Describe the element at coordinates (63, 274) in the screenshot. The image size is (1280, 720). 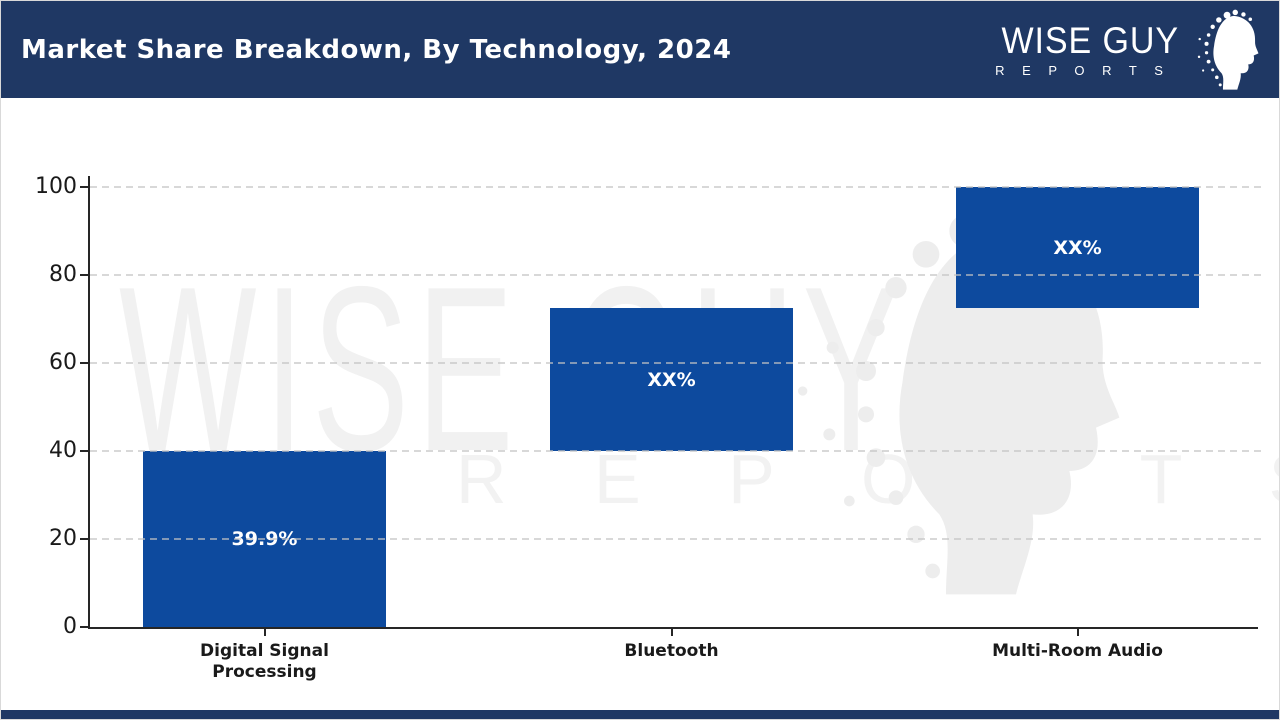
I see `y-axis-tick-label: 80` at that location.